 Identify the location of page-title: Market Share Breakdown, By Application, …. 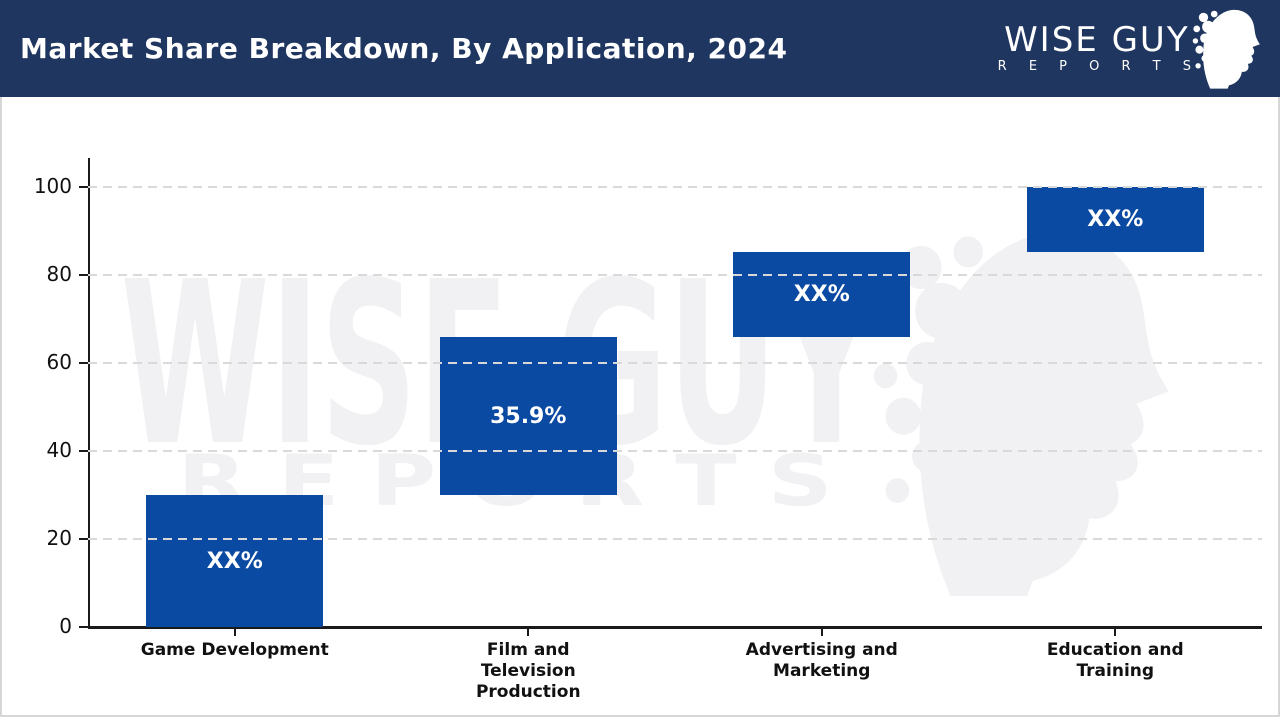
(404, 48).